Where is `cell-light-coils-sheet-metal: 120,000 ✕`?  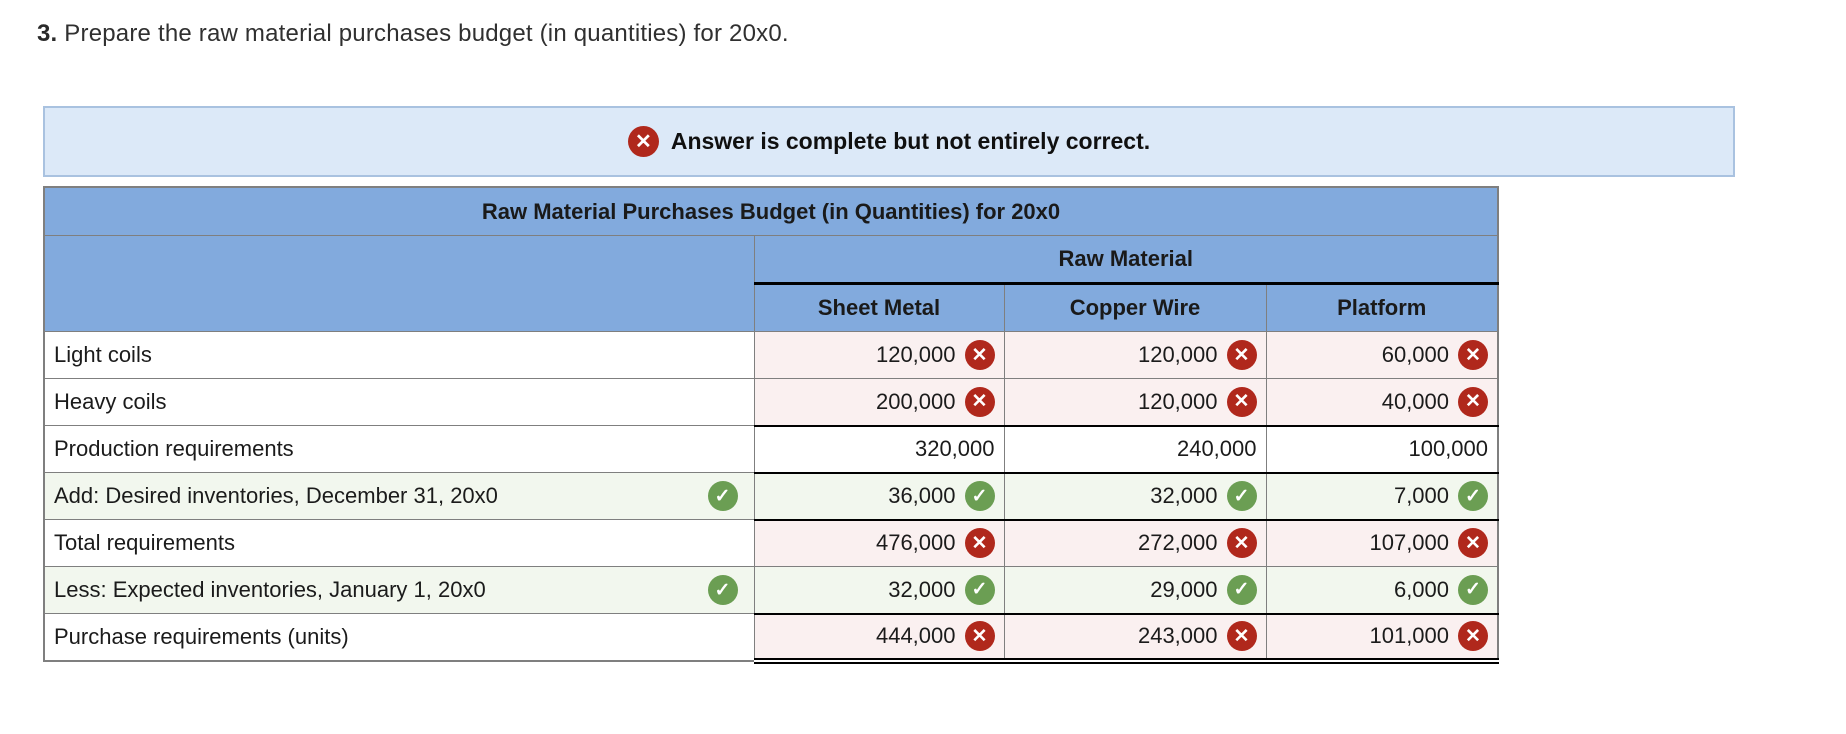 cell-light-coils-sheet-metal: 120,000 ✕ is located at coordinates (879, 355).